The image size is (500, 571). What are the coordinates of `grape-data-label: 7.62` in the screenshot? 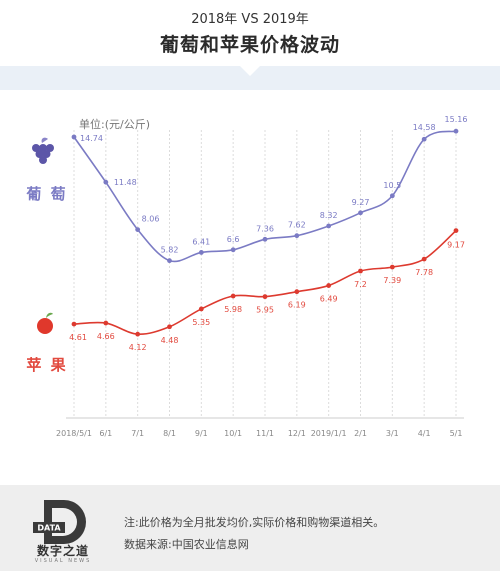 It's located at (297, 225).